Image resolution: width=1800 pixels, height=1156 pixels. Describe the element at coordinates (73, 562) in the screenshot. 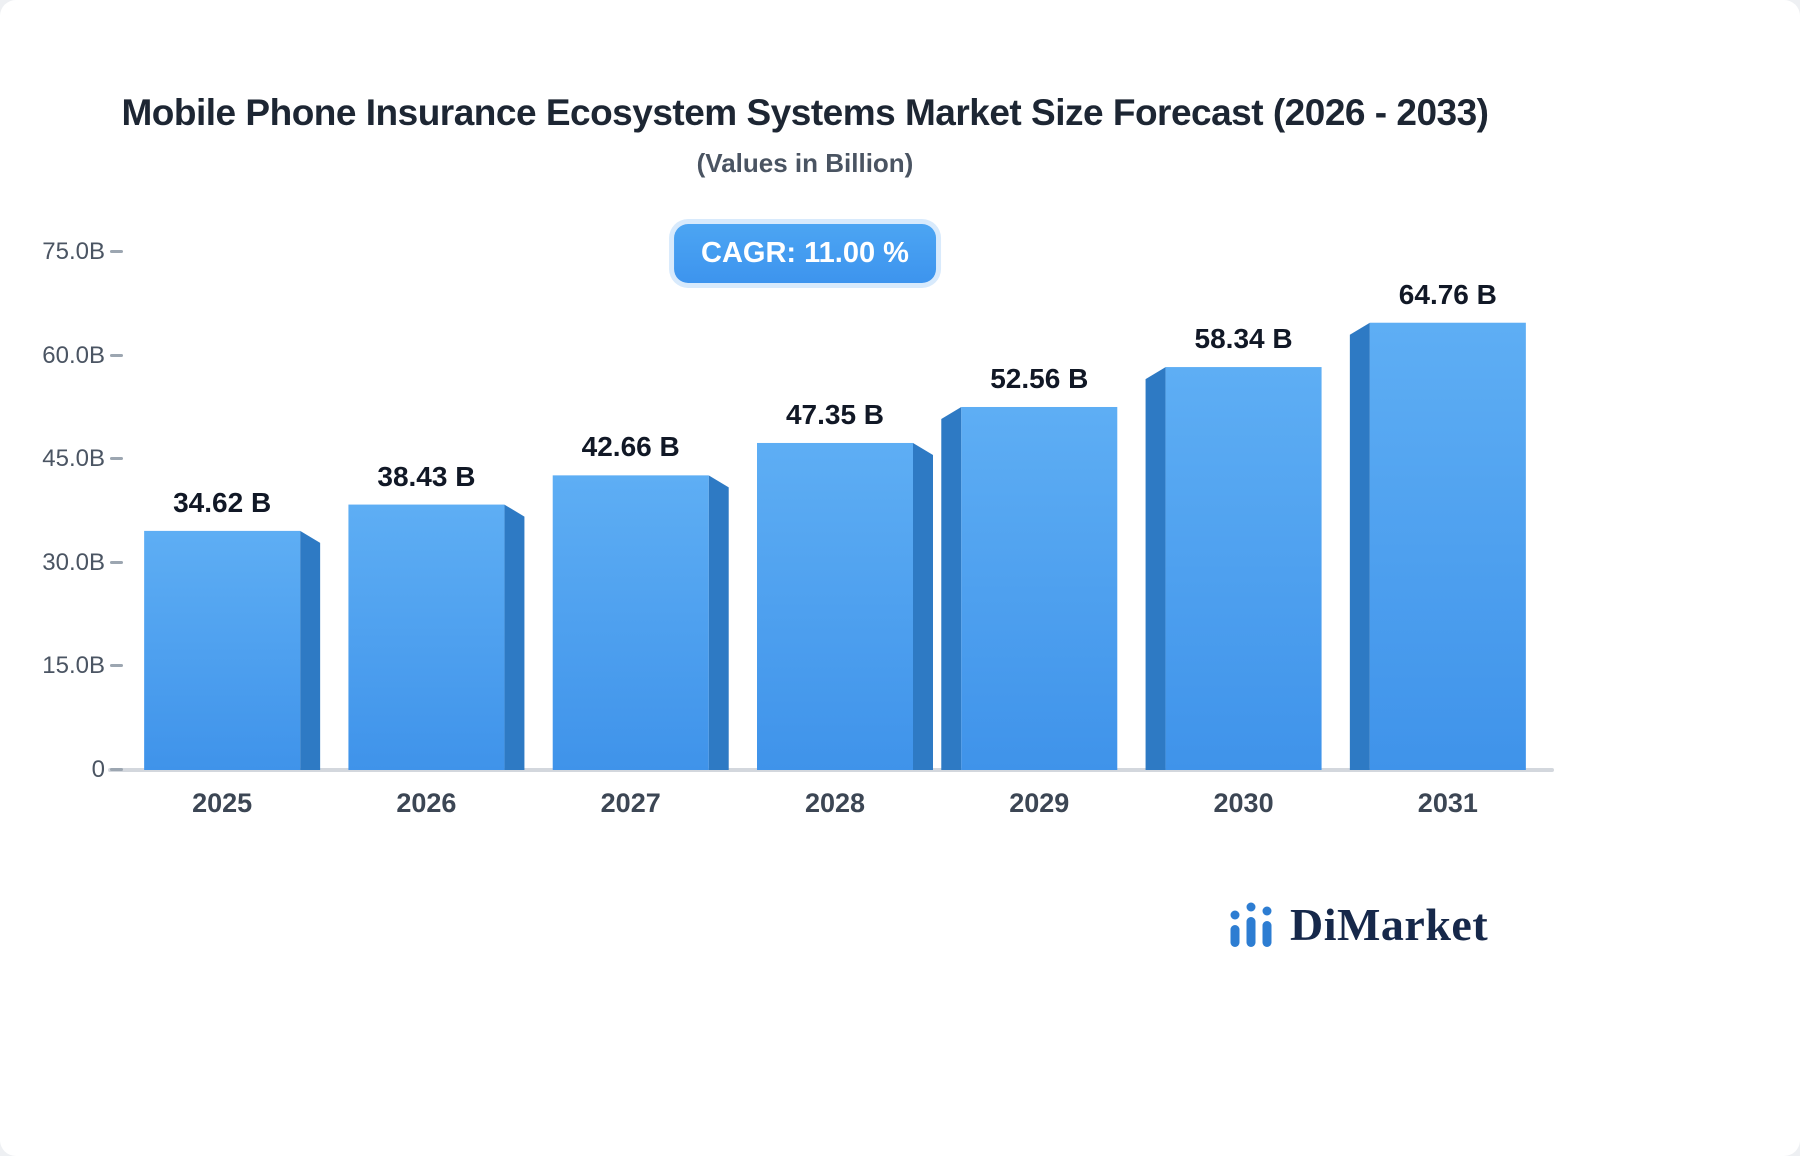

I see `y-axis-tick-label: 30.0B` at that location.